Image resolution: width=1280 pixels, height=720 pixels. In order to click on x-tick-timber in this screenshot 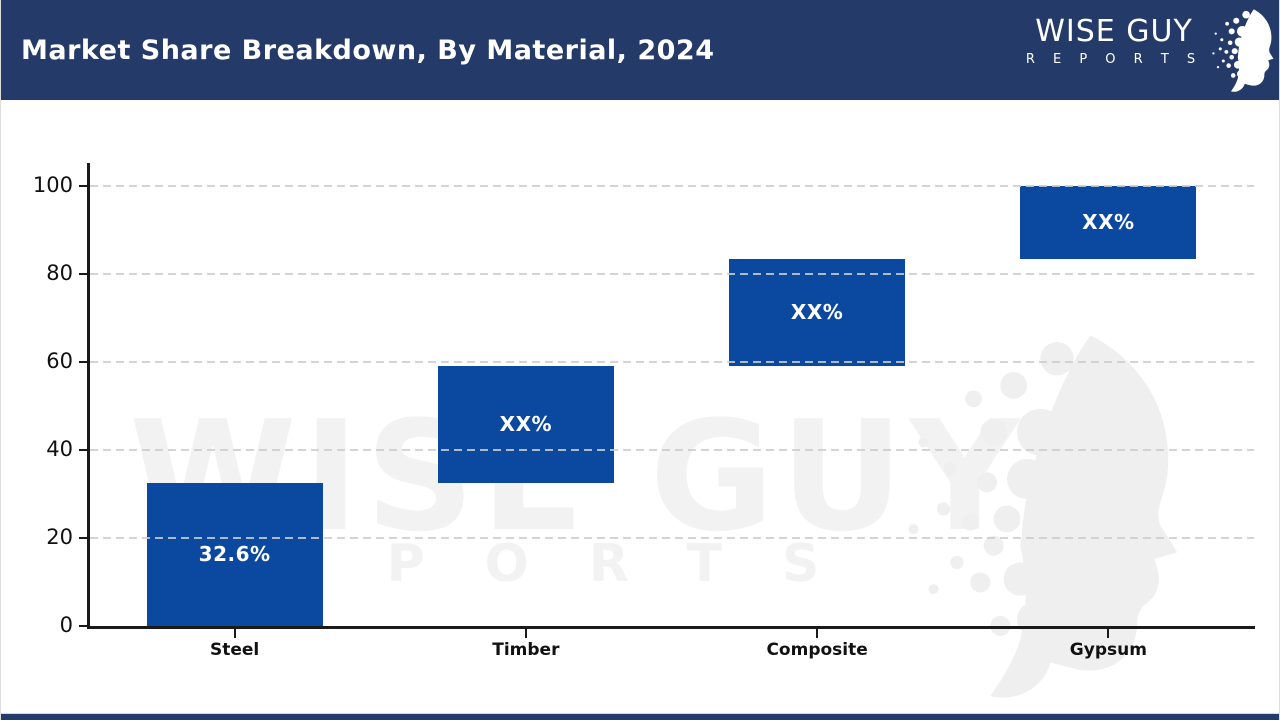, I will do `click(525, 633)`.